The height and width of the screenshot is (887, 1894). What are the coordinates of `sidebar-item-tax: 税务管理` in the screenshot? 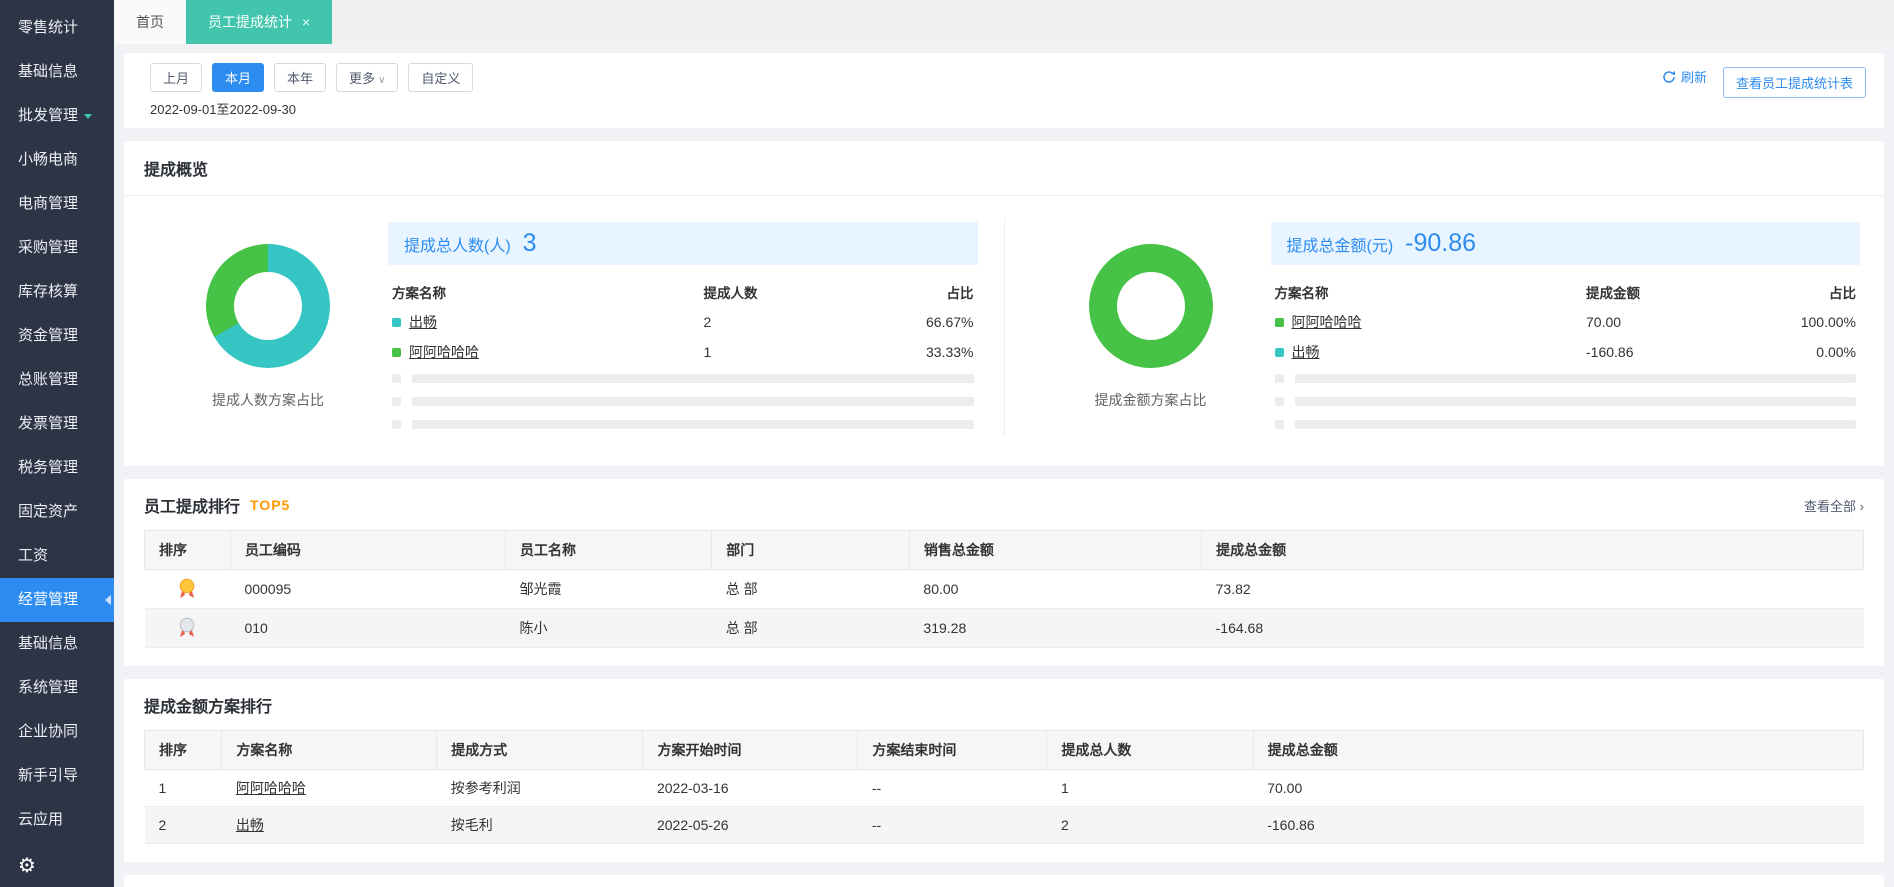 It's located at (48, 467).